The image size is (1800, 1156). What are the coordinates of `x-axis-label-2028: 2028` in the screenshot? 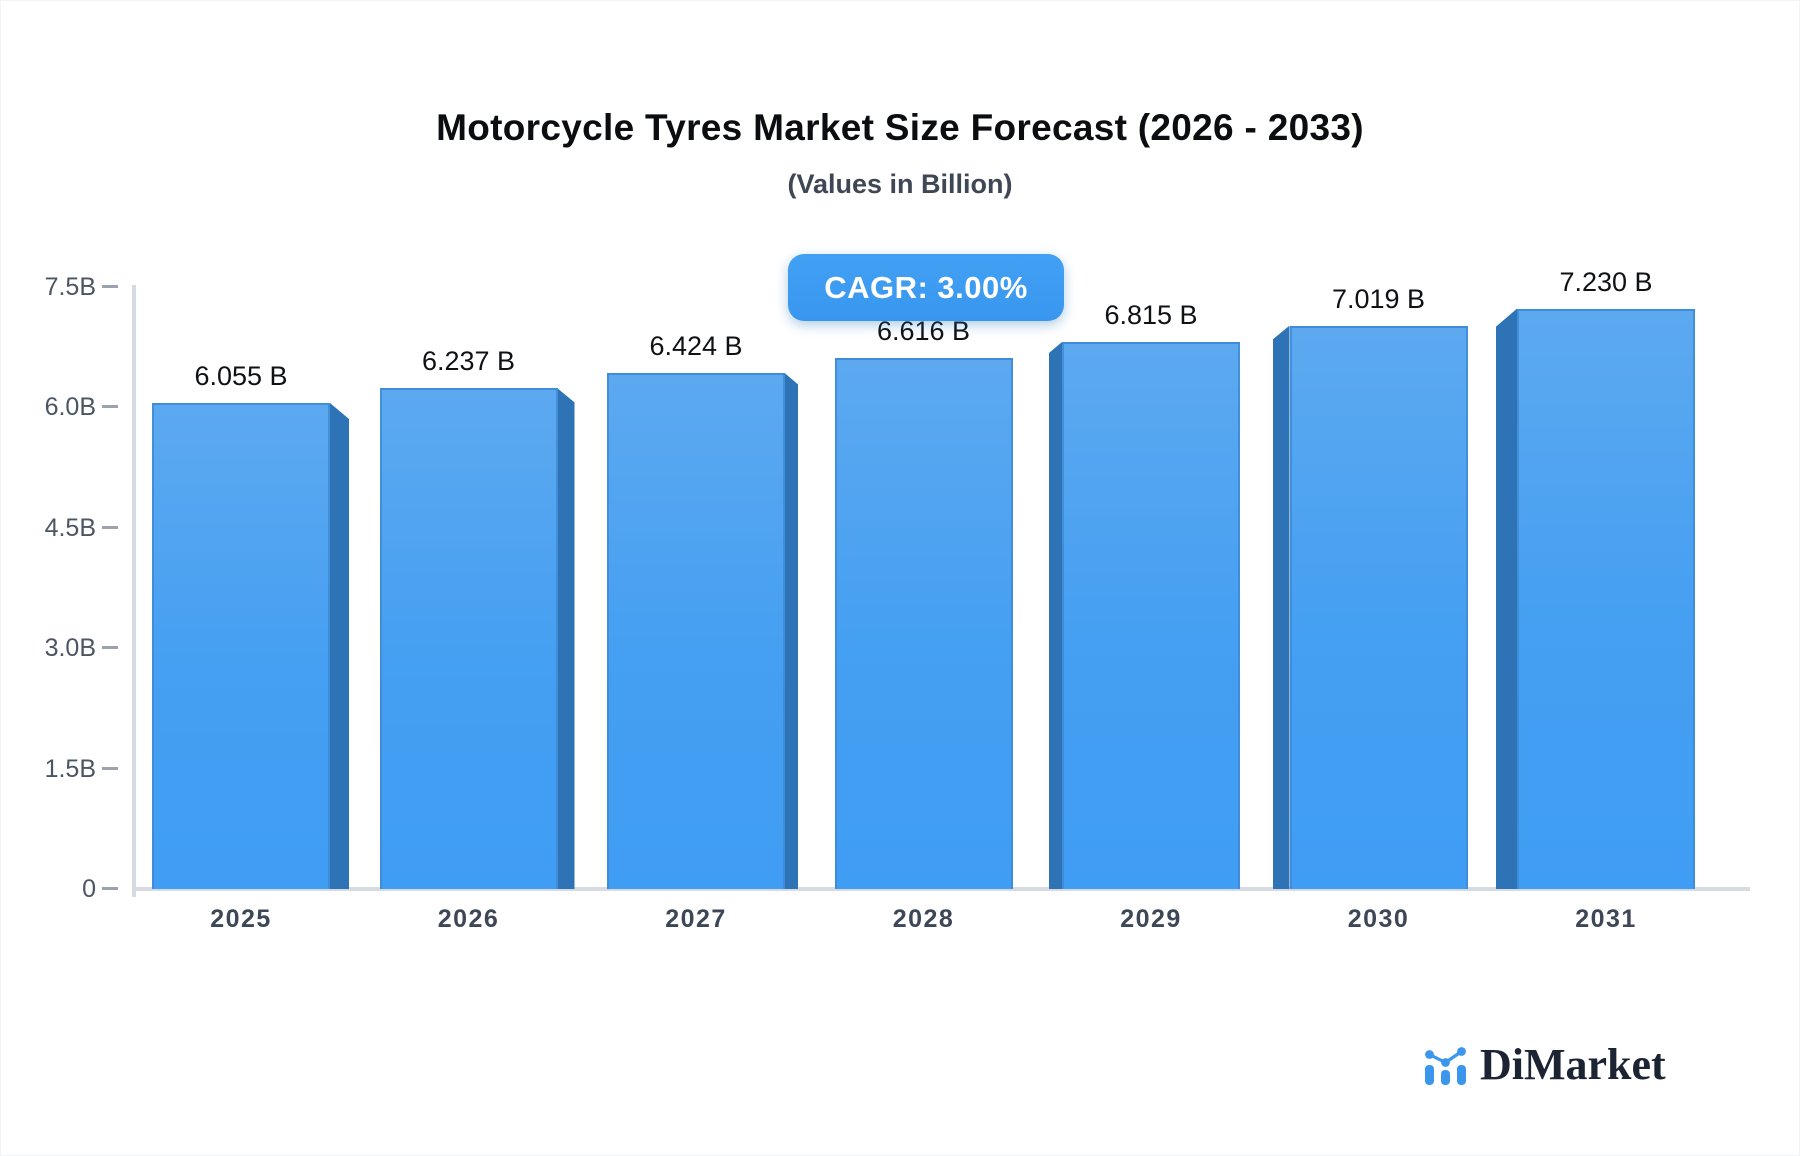 It's located at (923, 919).